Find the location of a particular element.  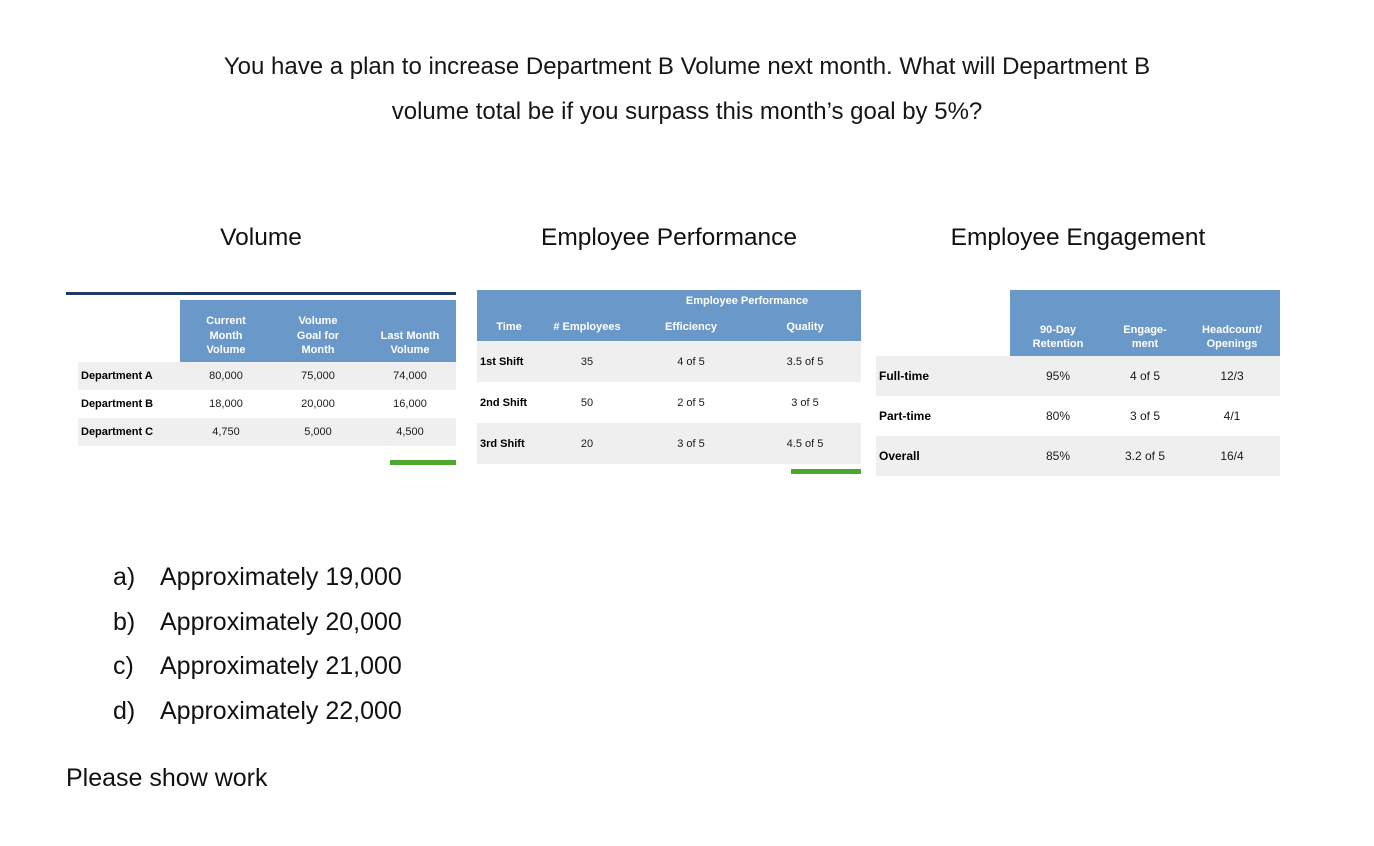

volume-header-current-month: Current Month Volume is located at coordinates (226, 331).